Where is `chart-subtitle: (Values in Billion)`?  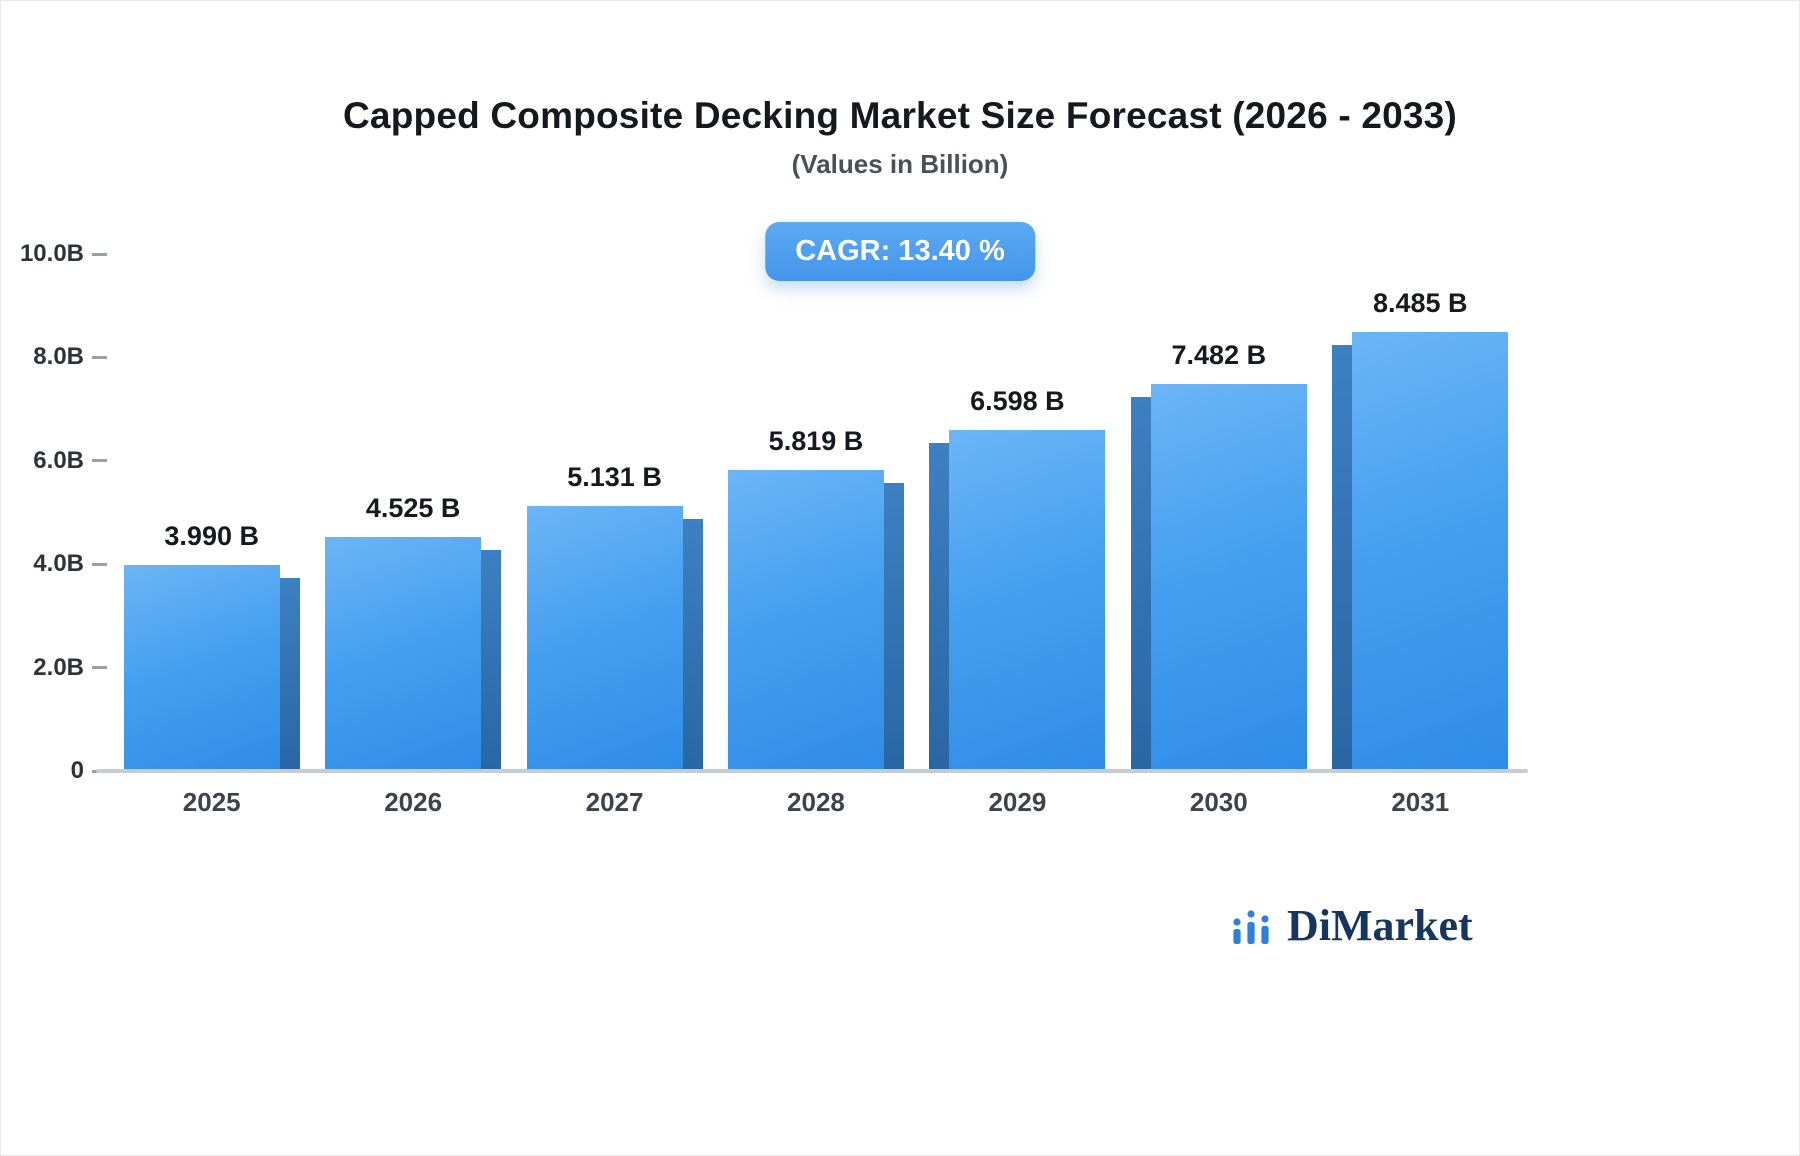 chart-subtitle: (Values in Billion) is located at coordinates (900, 164).